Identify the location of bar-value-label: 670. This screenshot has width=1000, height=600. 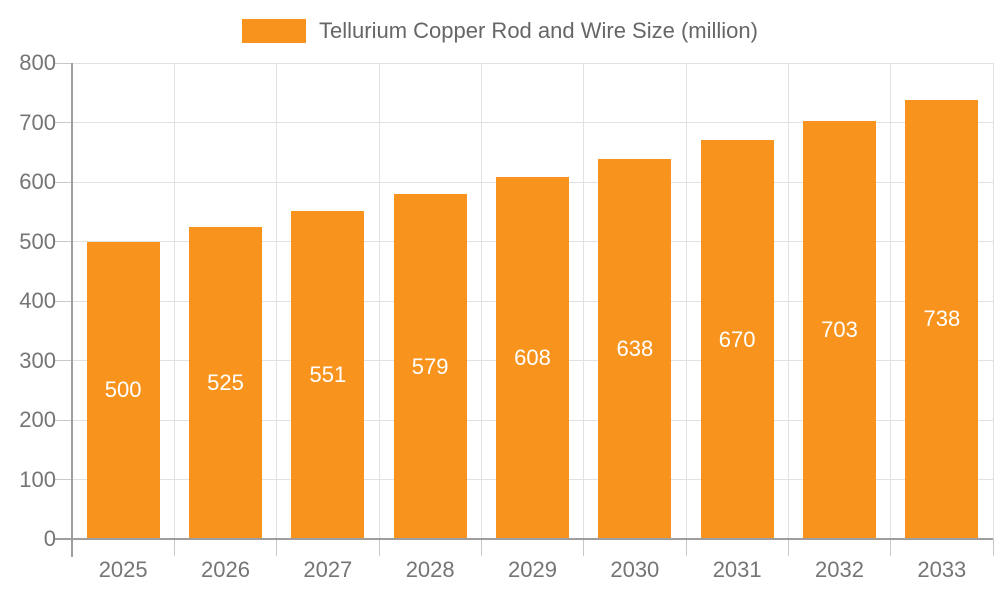
(737, 339).